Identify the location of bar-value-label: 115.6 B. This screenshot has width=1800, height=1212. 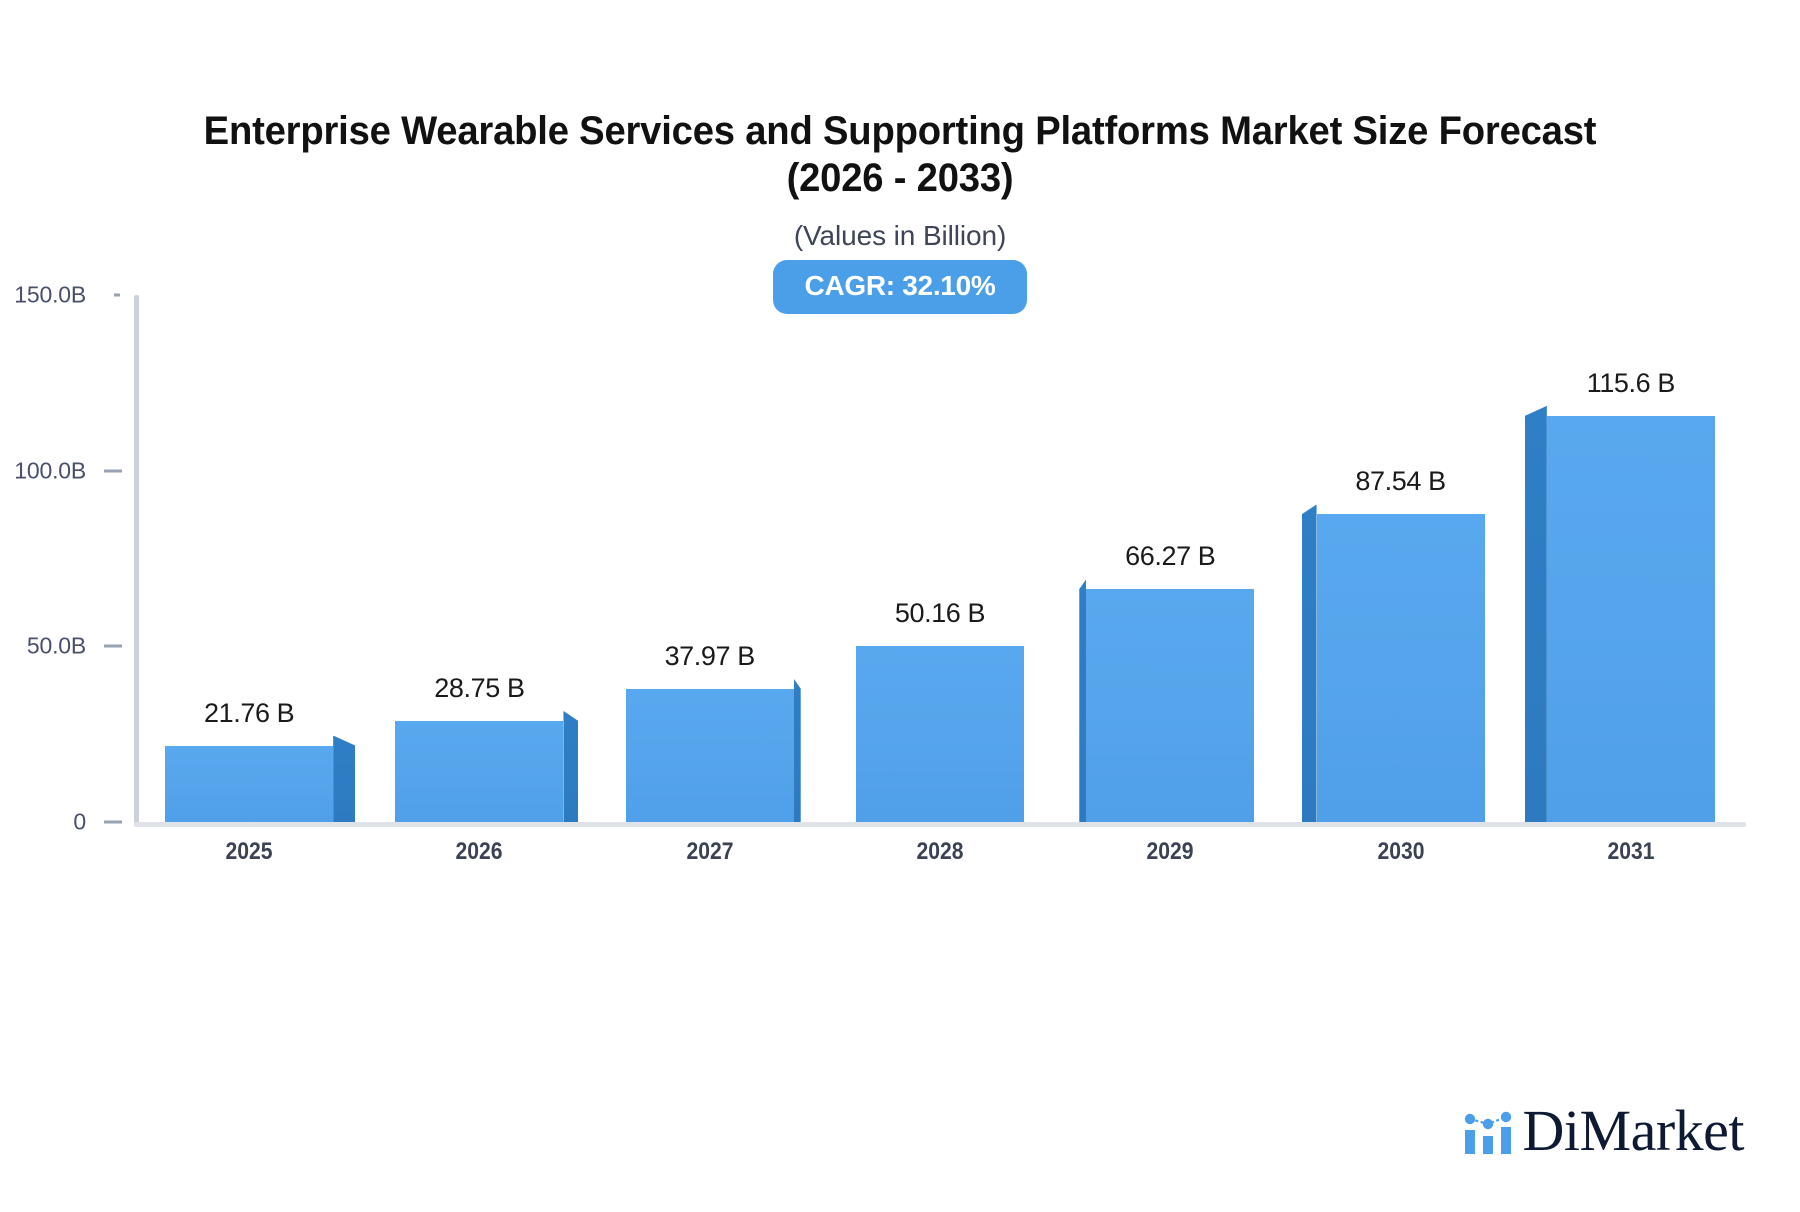
(1631, 382).